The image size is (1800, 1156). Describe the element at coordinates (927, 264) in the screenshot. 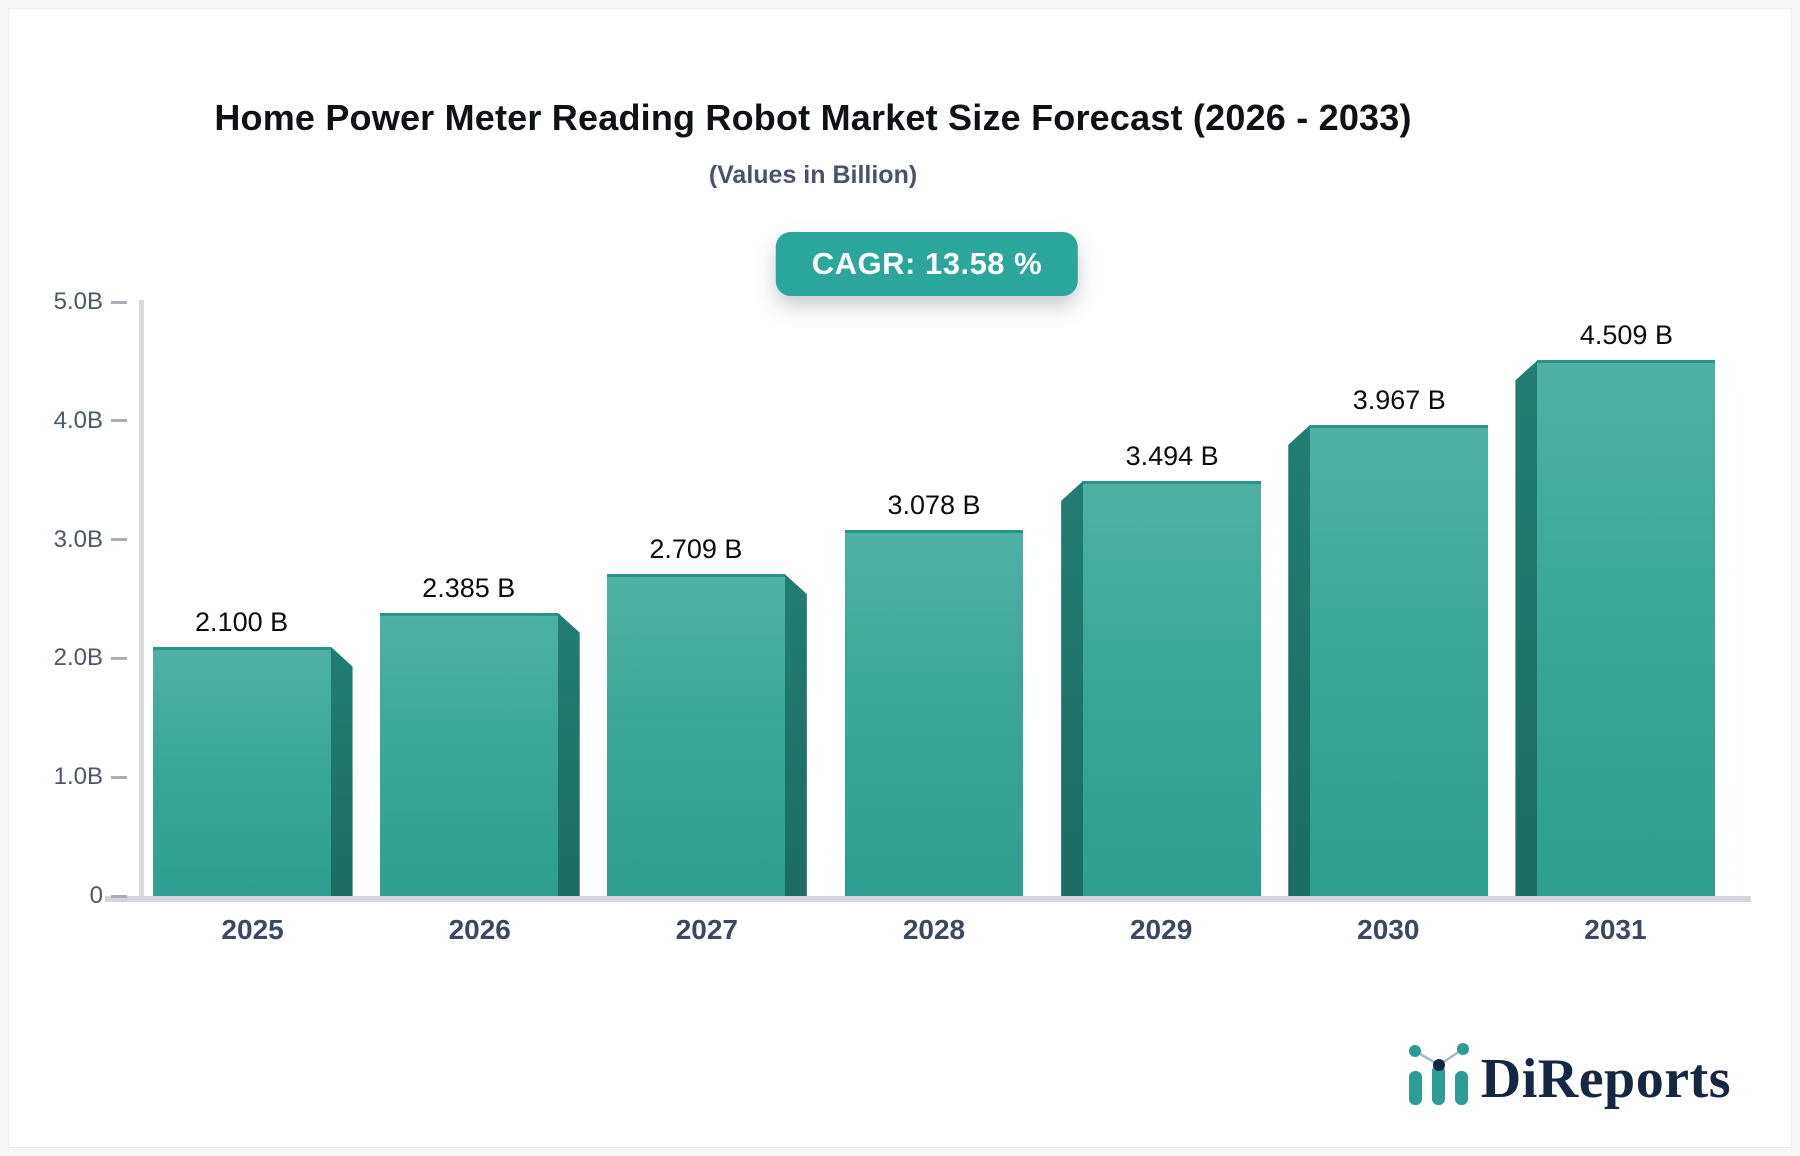

I see `cagr-badge: CAGR: 13.58 %` at that location.